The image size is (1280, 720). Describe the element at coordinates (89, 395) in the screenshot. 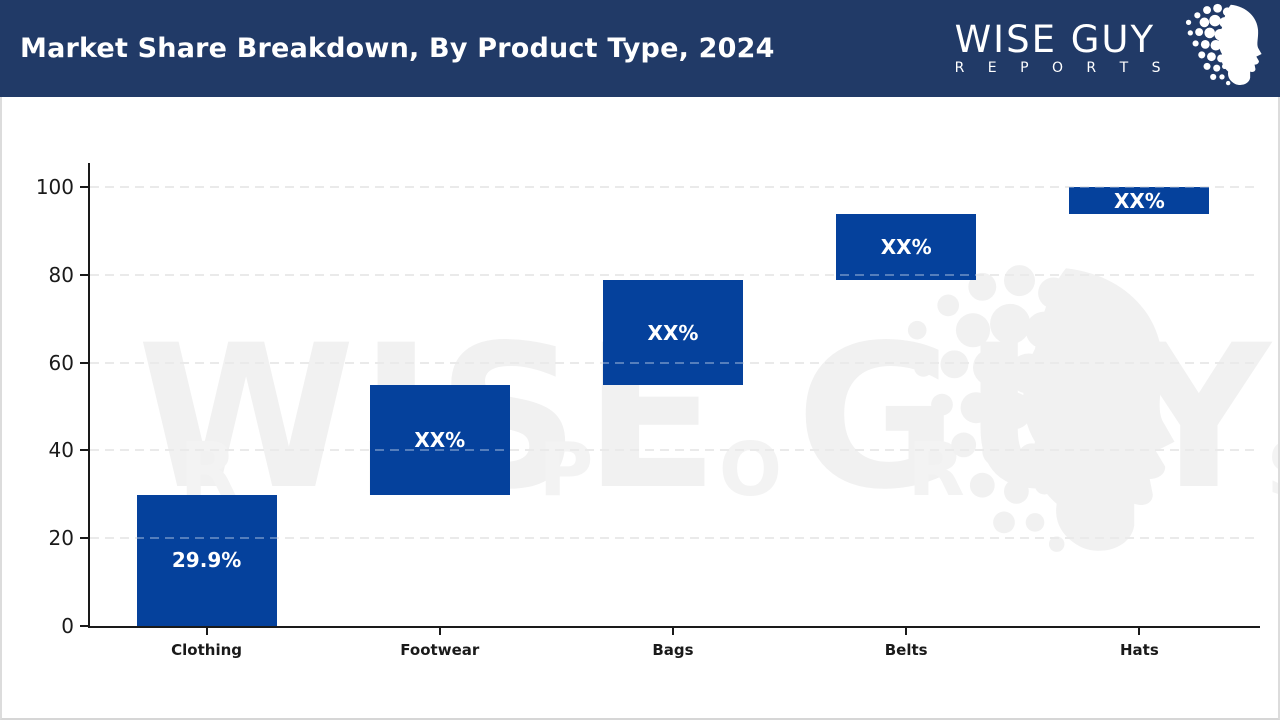

I see `y-axis-spine` at that location.